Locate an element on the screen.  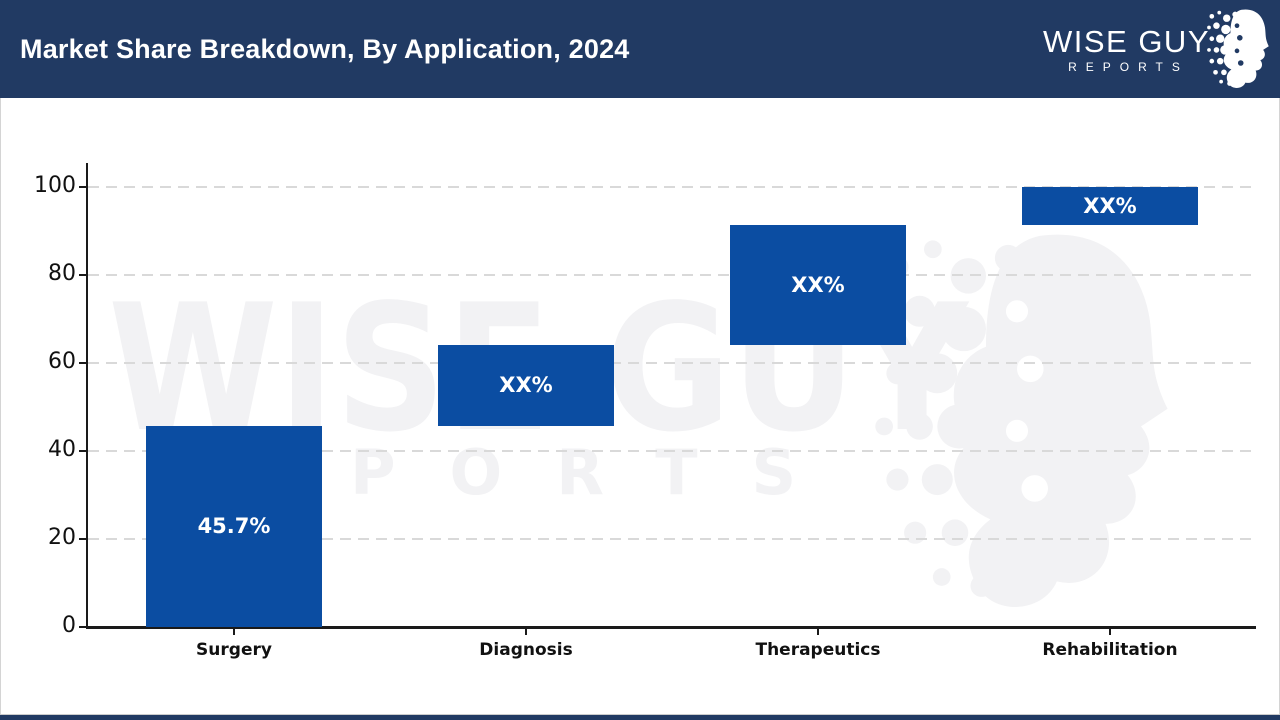
logo-head-icon is located at coordinates (1238, 48).